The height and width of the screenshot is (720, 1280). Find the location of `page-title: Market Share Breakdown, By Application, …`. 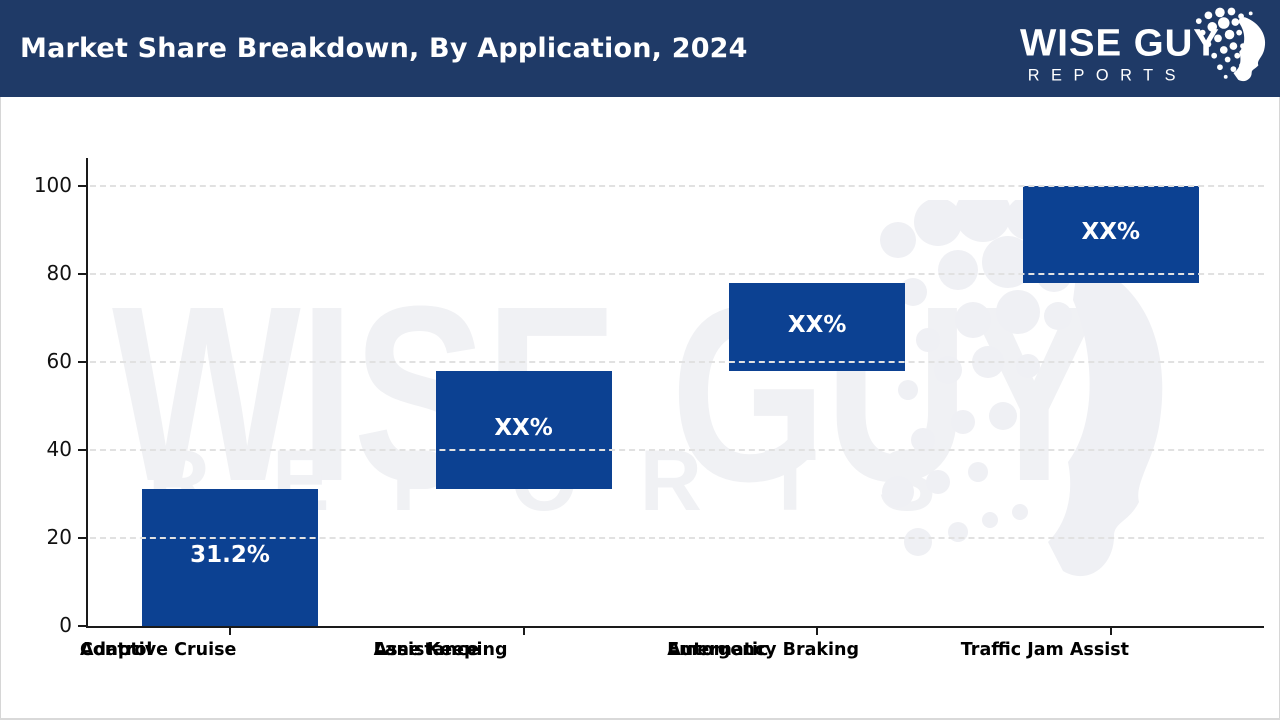

page-title: Market Share Breakdown, By Application, … is located at coordinates (384, 48).